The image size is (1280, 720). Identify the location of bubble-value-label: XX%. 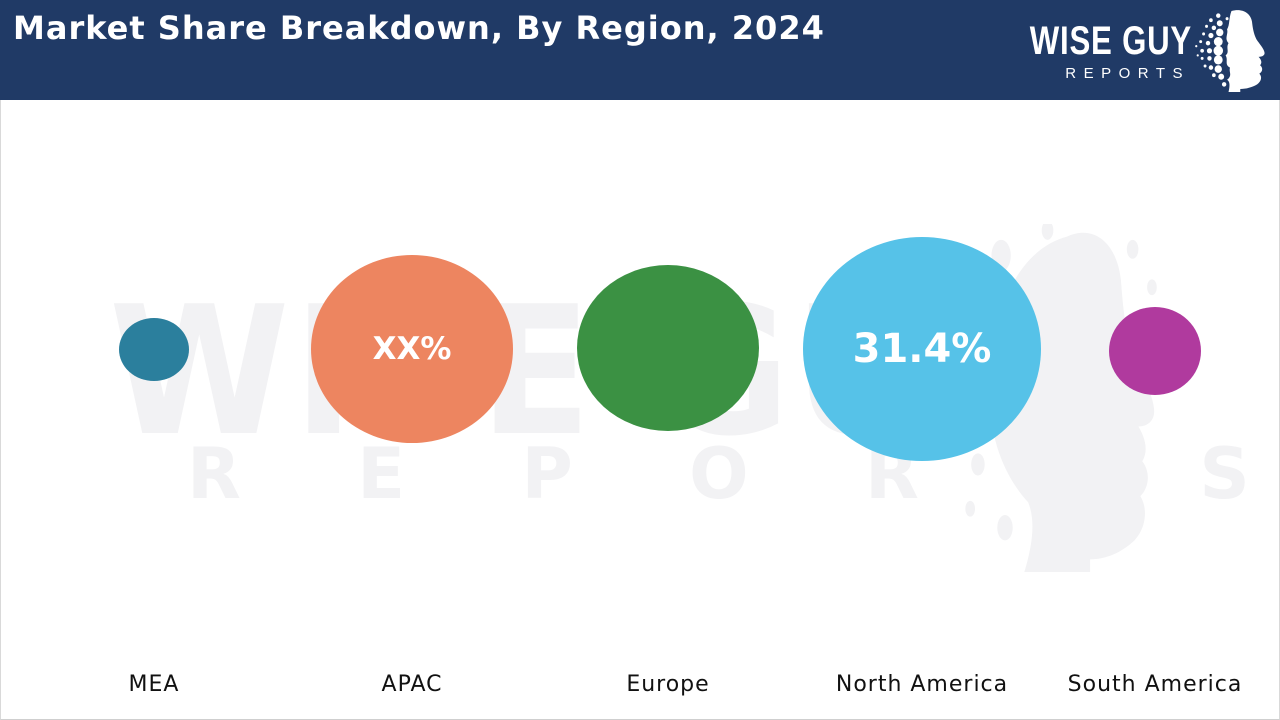
(412, 349).